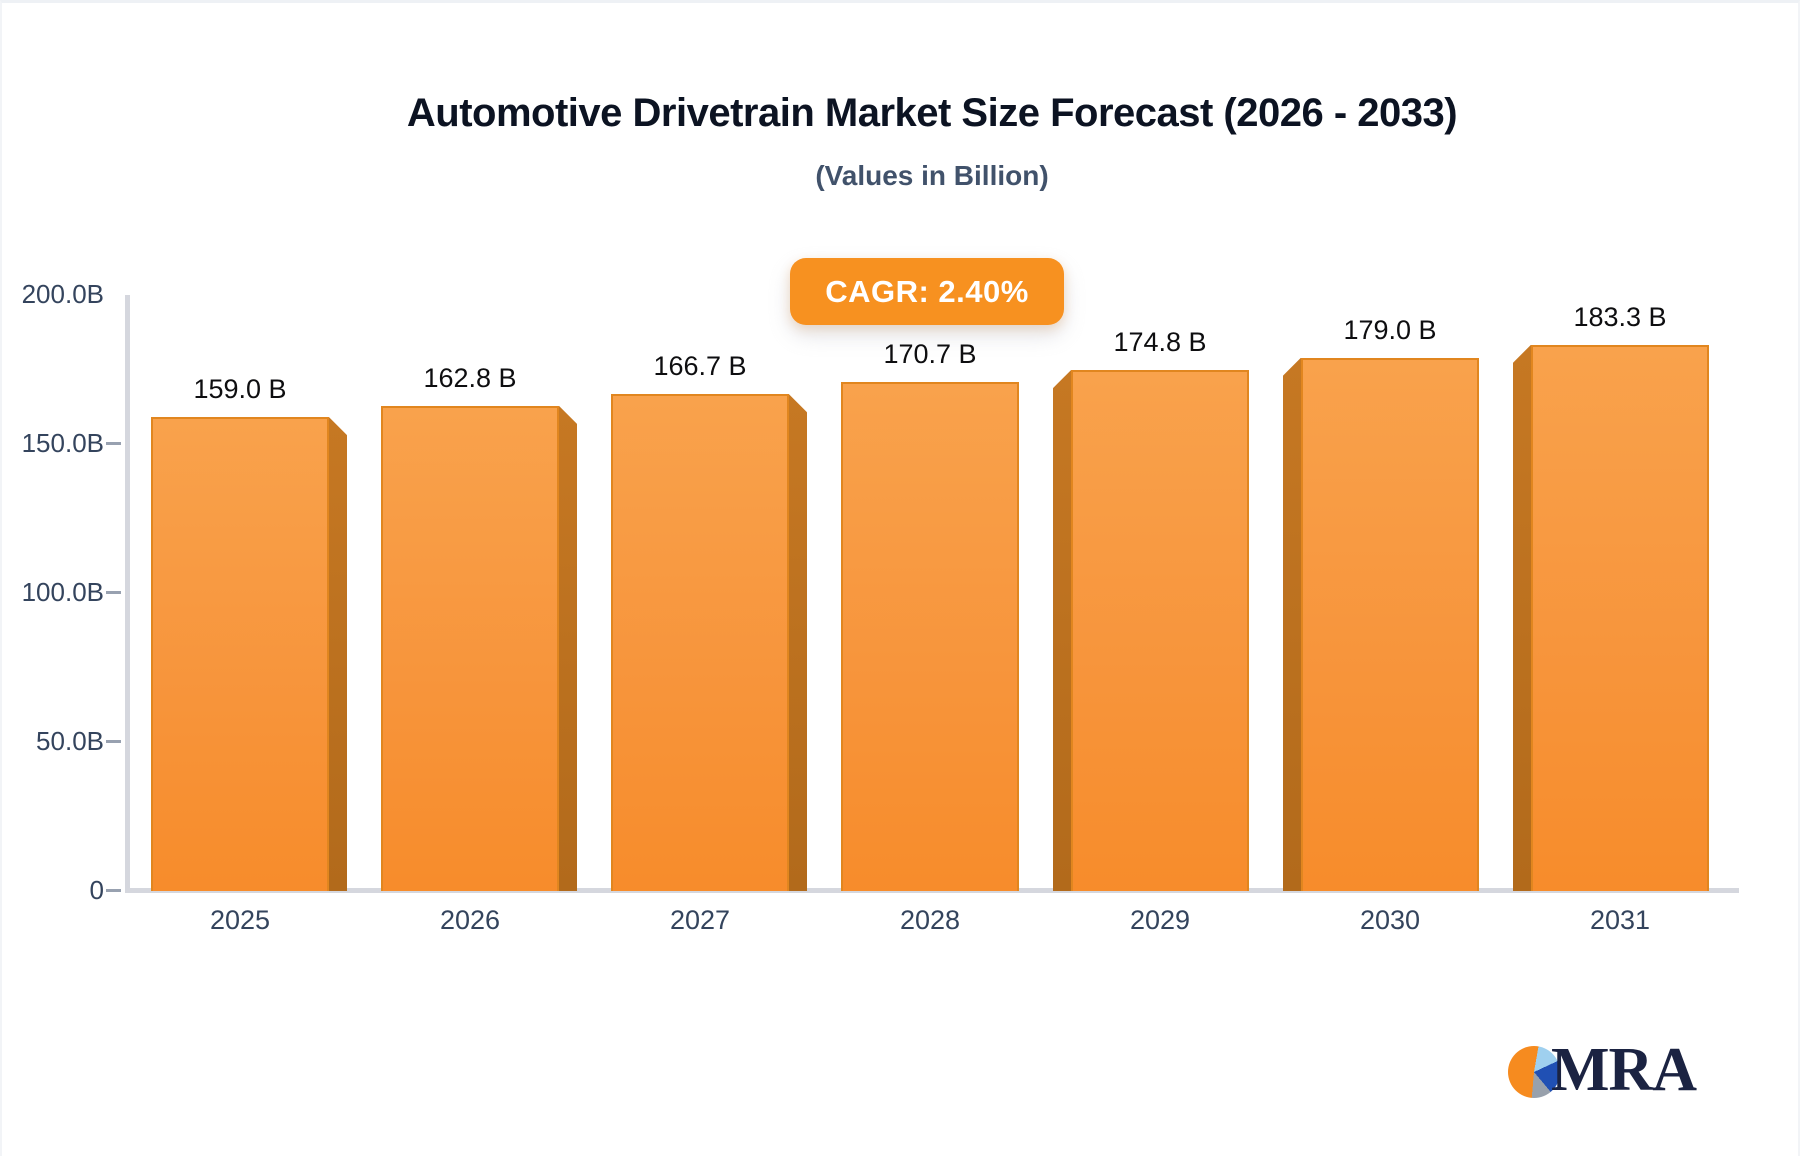  Describe the element at coordinates (1160, 920) in the screenshot. I see `x-axis-label-2029: 2029` at that location.